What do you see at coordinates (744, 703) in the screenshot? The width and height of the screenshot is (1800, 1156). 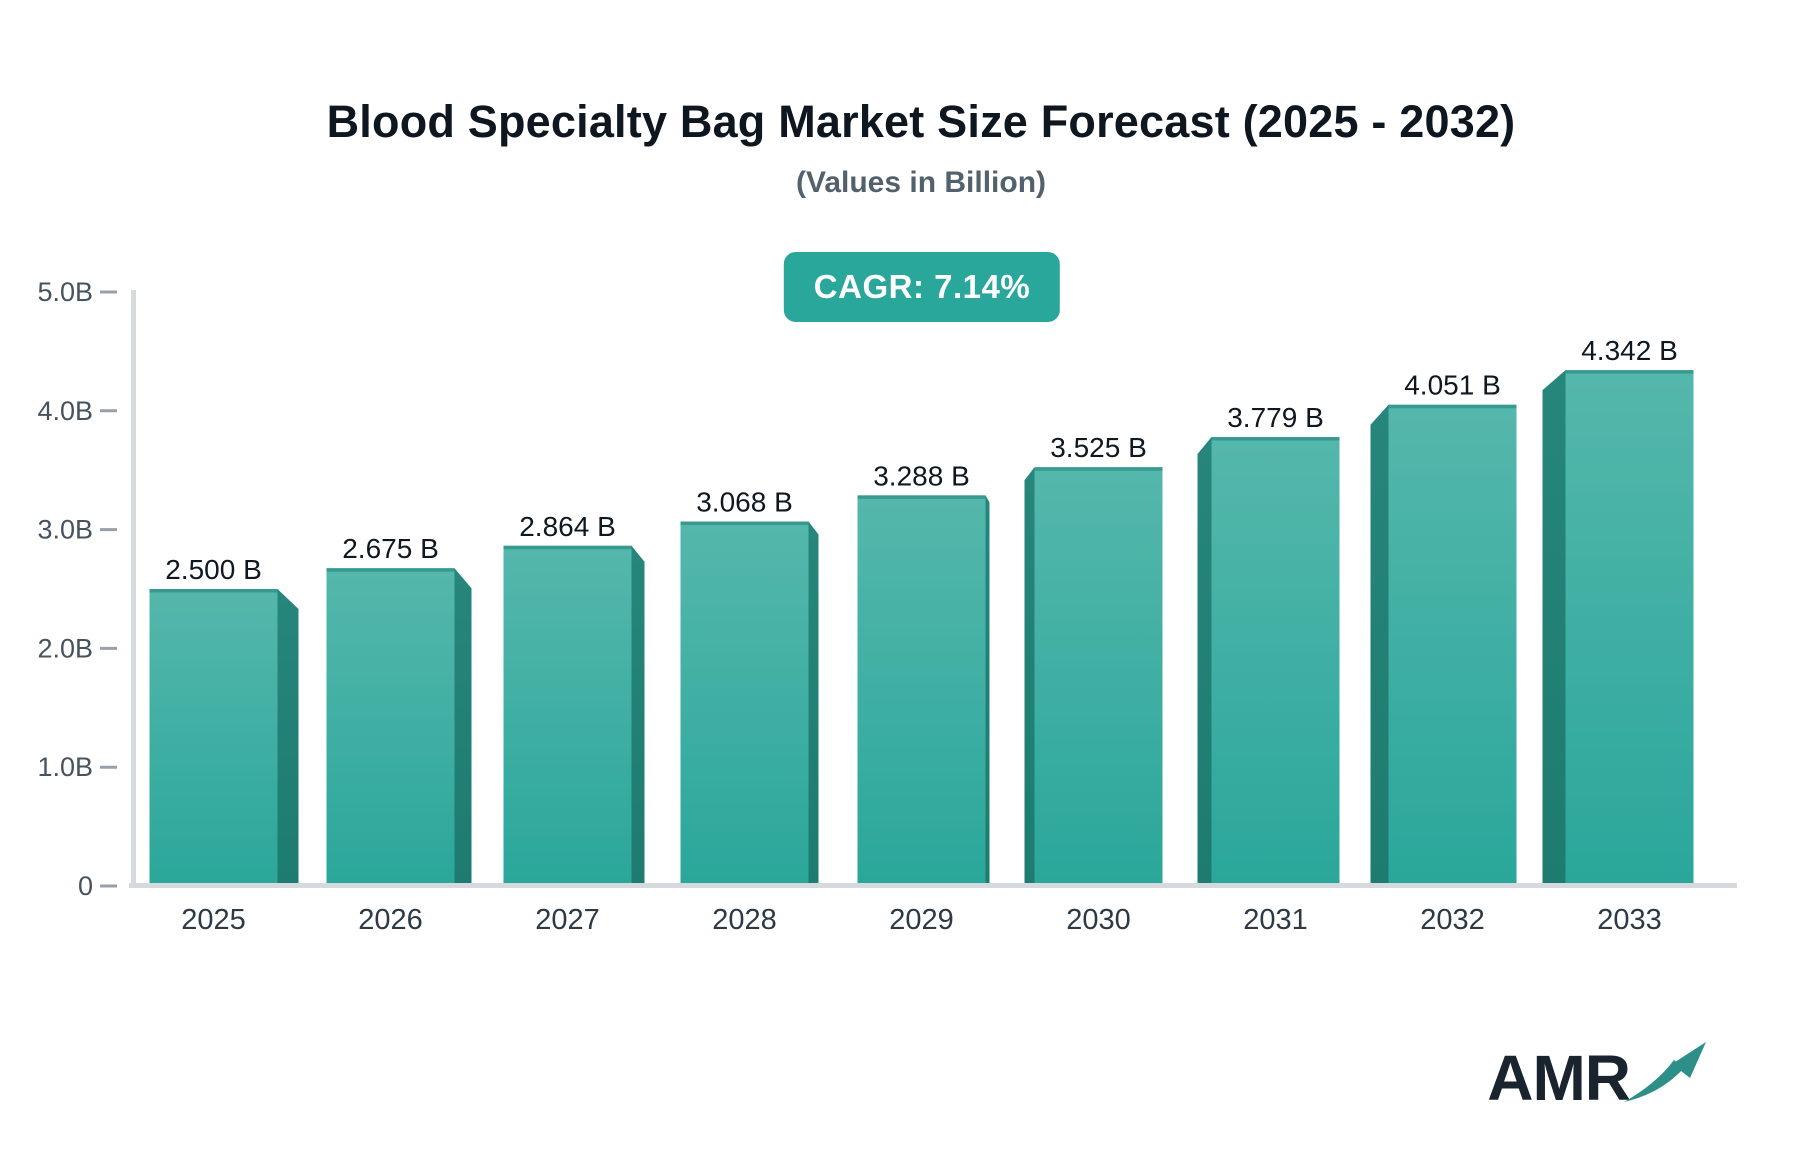 I see `bar-2028` at bounding box center [744, 703].